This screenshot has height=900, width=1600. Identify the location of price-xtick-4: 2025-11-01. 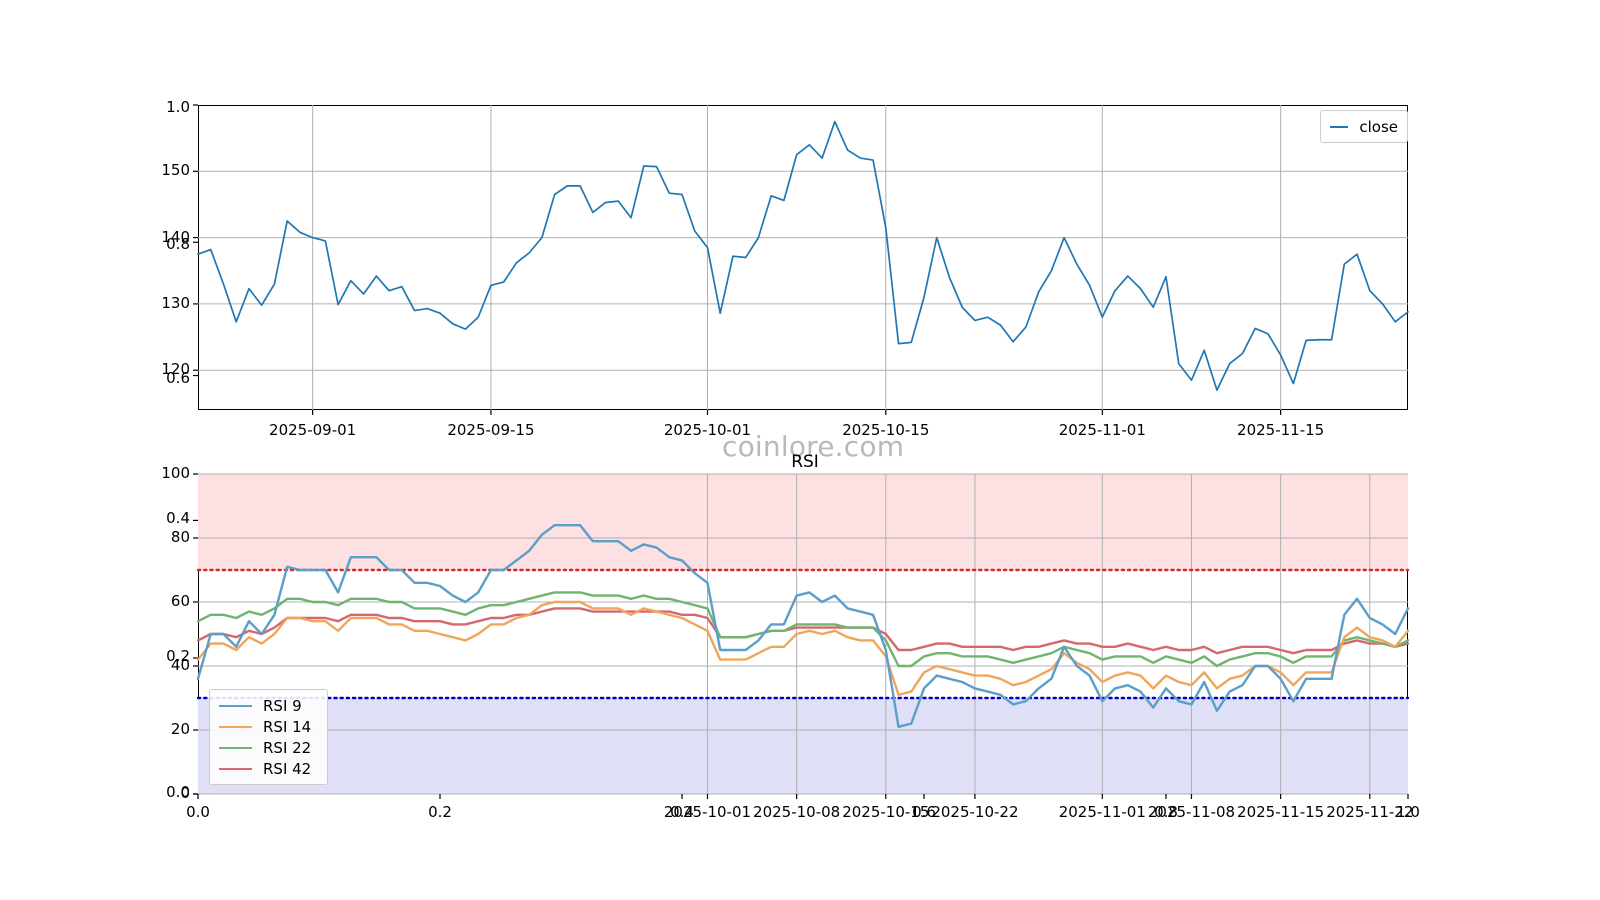
(1102, 430).